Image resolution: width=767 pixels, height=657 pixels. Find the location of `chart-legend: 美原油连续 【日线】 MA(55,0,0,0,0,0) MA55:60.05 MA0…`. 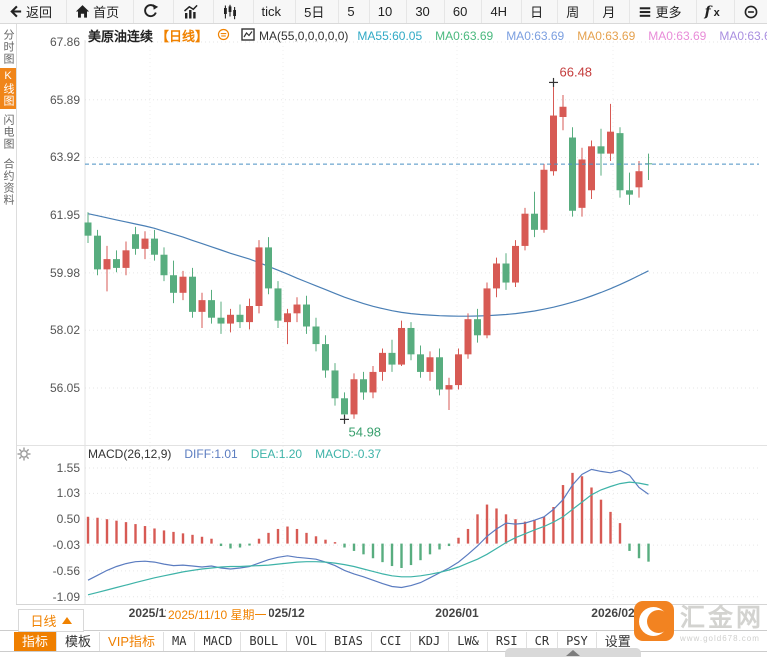

chart-legend: 美原油连续 【日线】 MA(55,0,0,0,0,0) MA55:60.05 MA0… is located at coordinates (427, 35).